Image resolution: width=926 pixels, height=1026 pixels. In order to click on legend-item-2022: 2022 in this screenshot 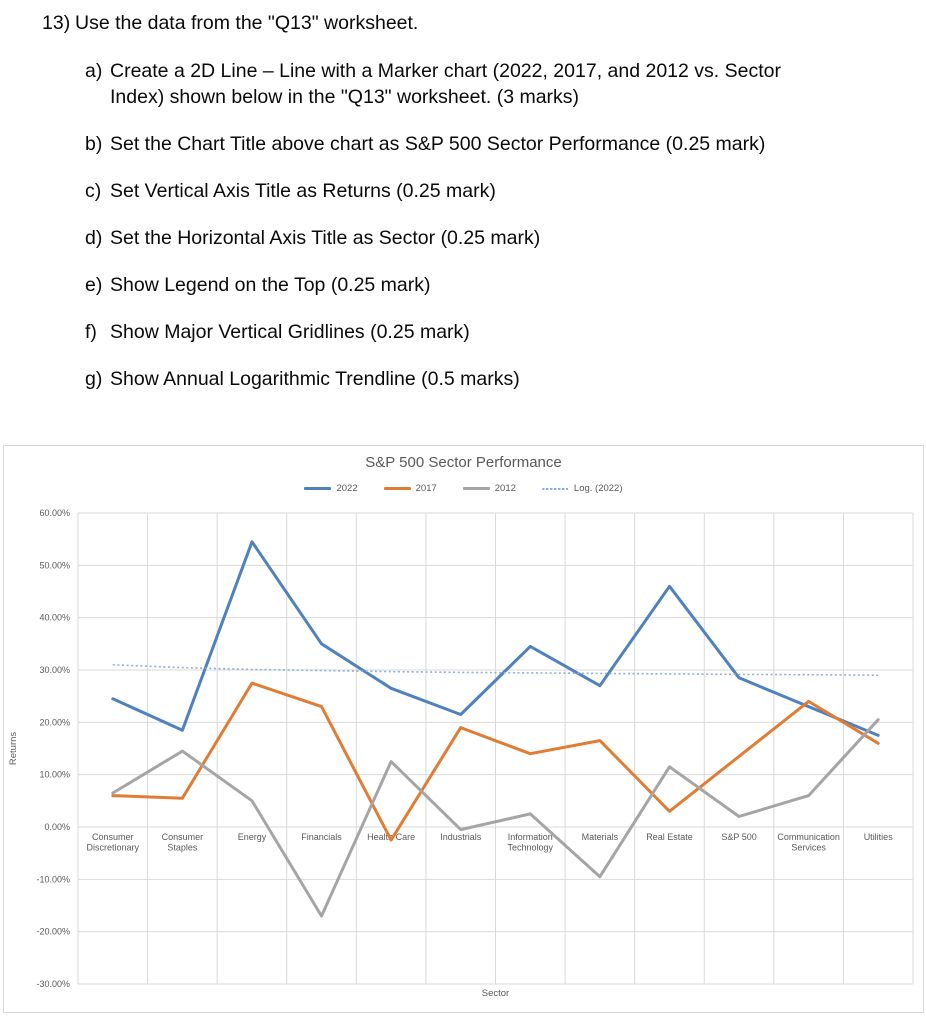, I will do `click(331, 488)`.